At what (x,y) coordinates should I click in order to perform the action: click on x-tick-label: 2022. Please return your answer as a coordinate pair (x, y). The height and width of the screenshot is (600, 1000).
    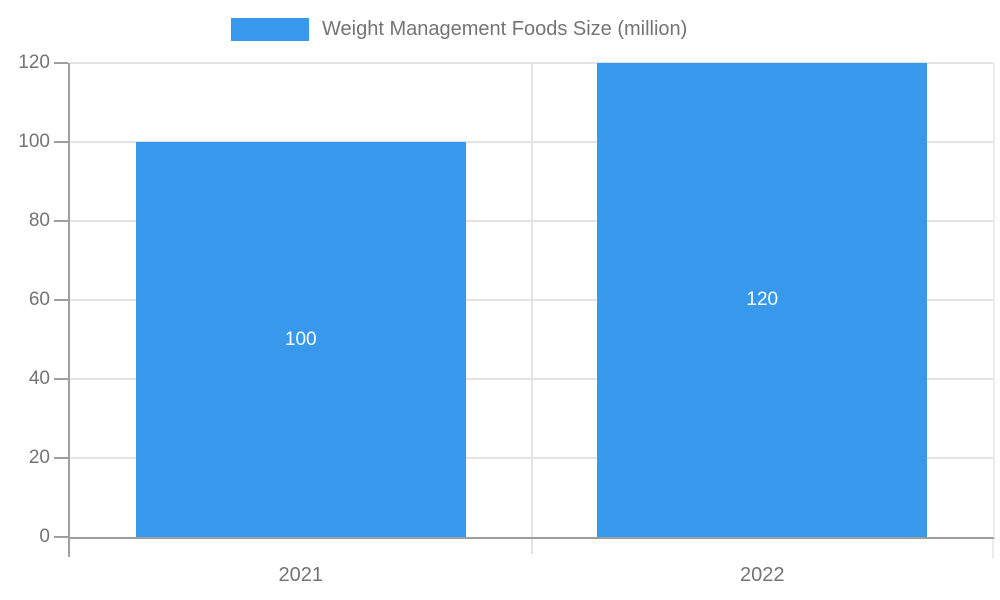
    Looking at the image, I should click on (762, 575).